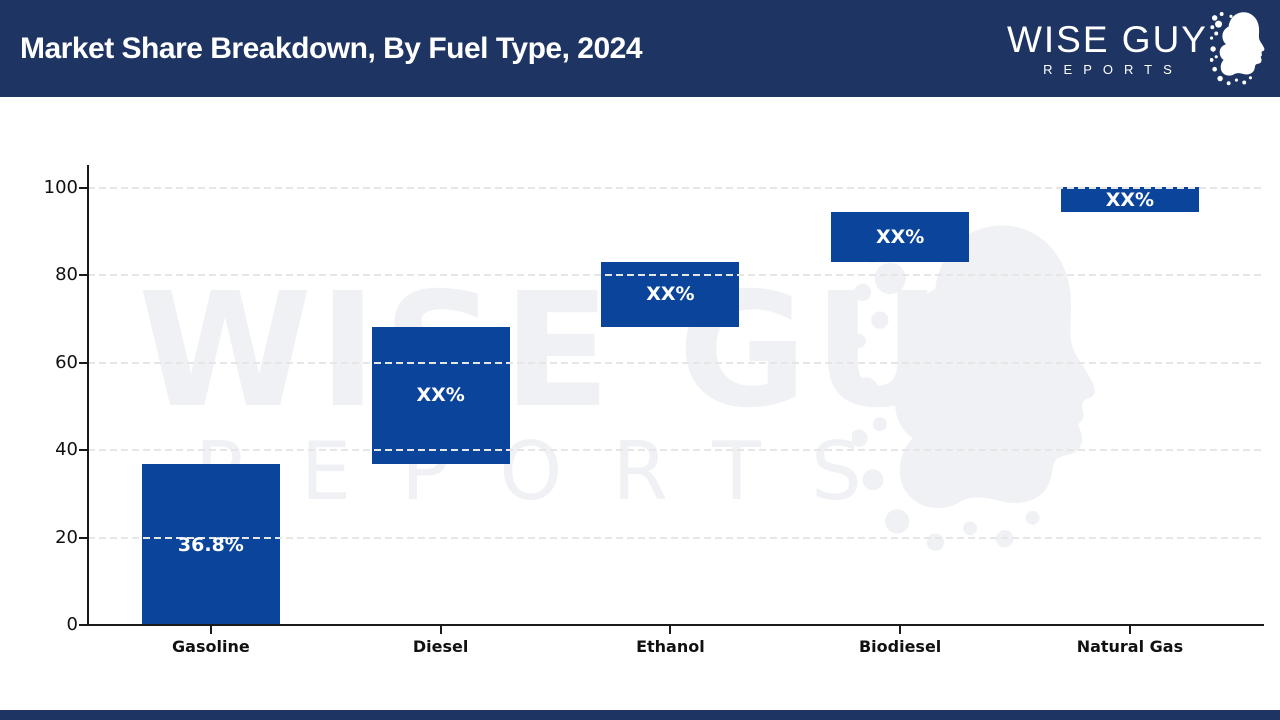  Describe the element at coordinates (640, 715) in the screenshot. I see `footer-bar` at that location.